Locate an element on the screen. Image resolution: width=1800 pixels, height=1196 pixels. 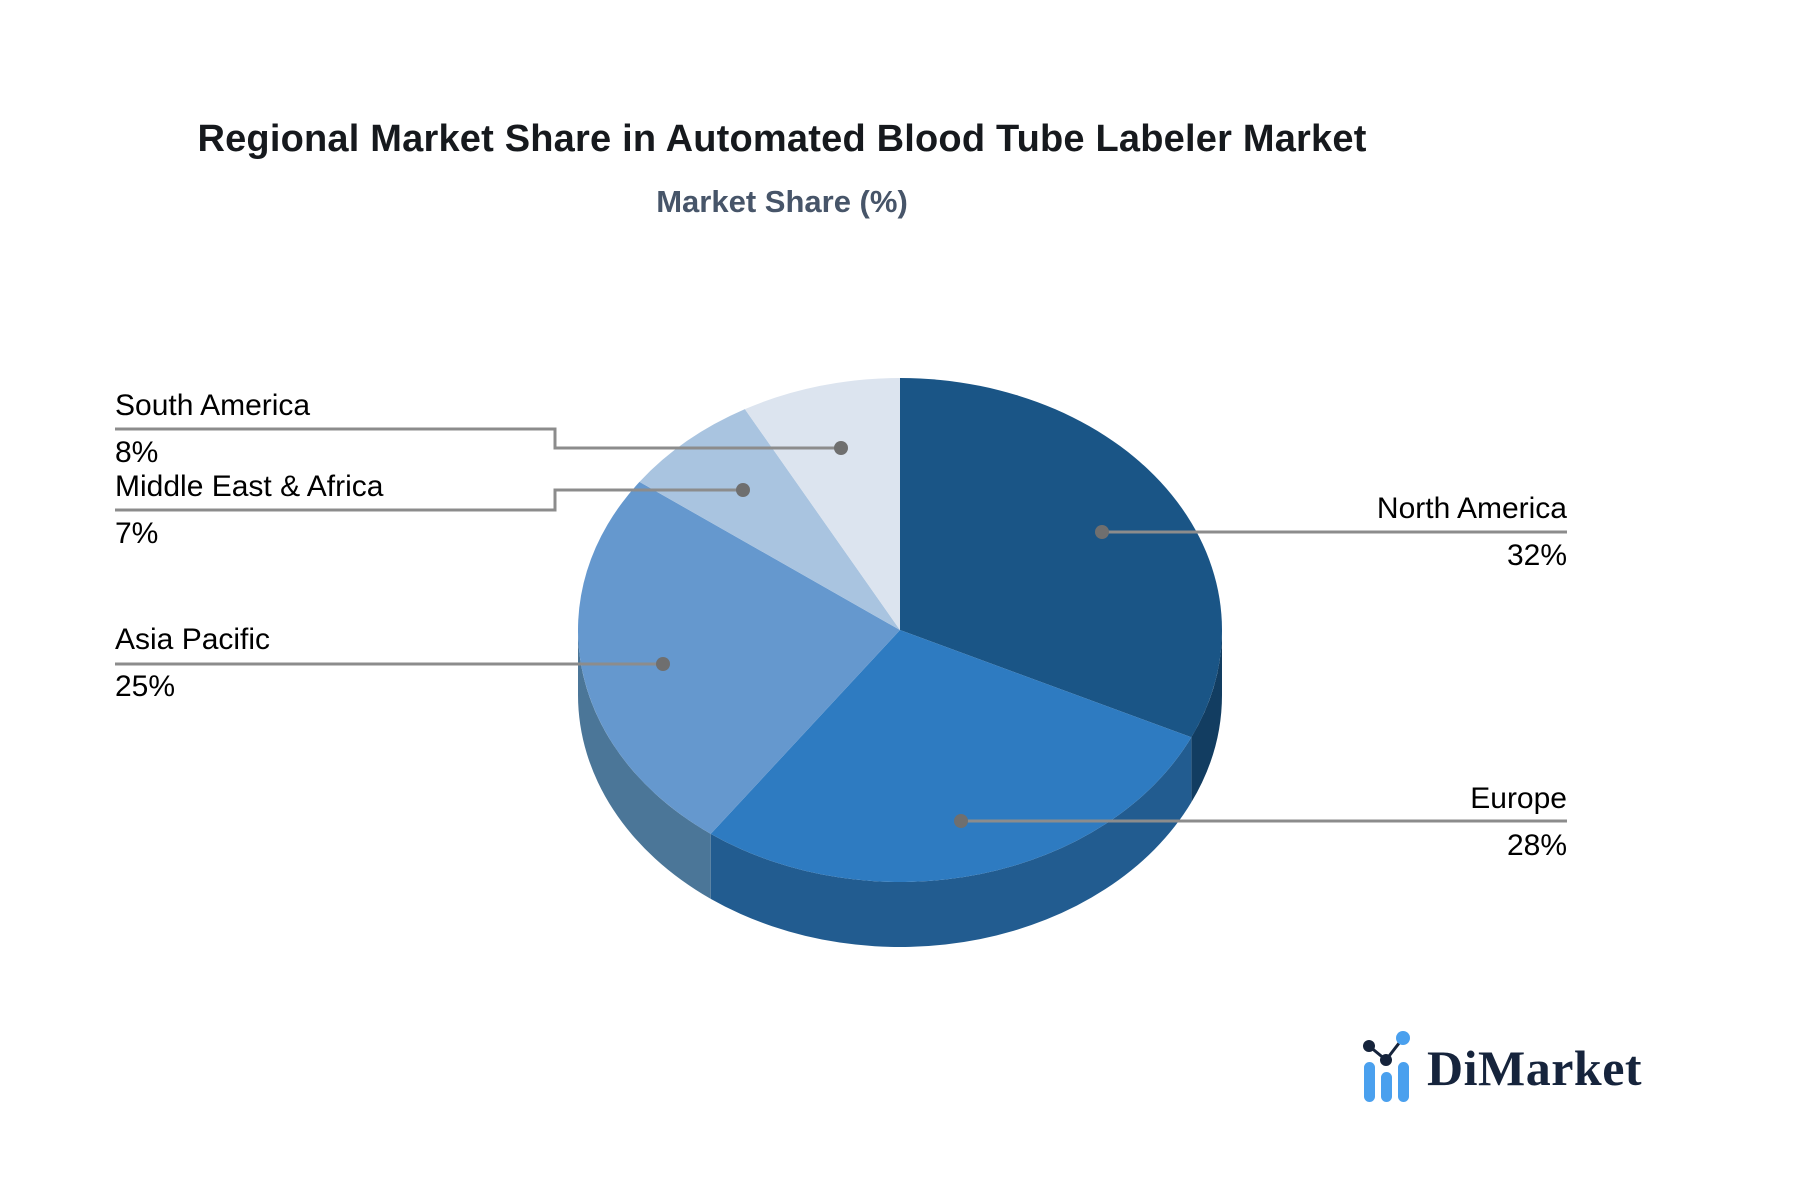
pie-slice-side-north-america is located at coordinates (1206, 716).